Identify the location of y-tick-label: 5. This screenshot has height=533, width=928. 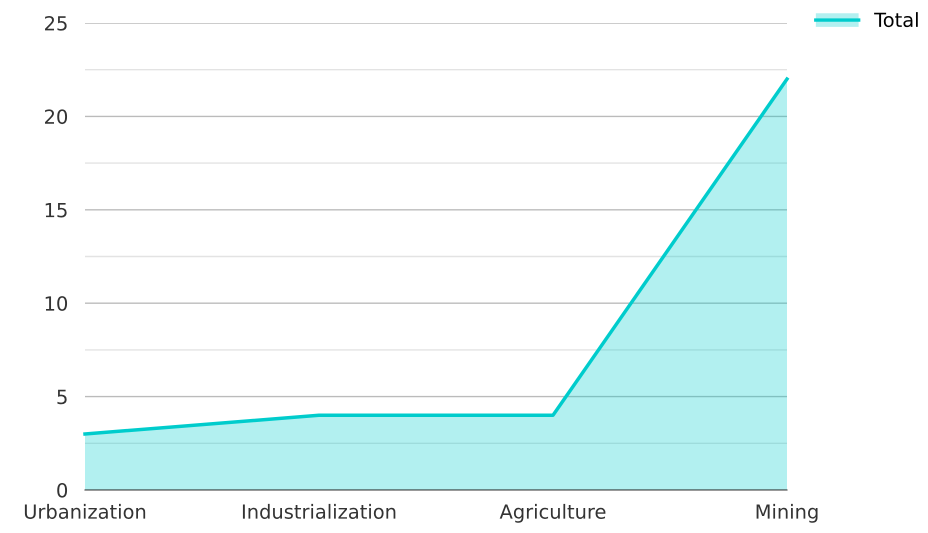
(62, 397).